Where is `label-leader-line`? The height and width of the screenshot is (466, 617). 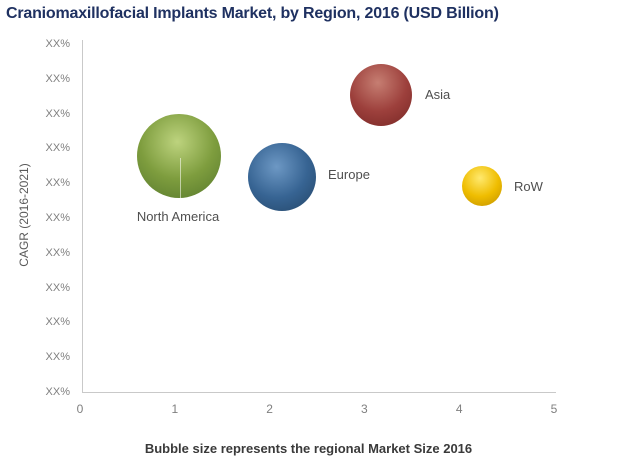 label-leader-line is located at coordinates (180, 182).